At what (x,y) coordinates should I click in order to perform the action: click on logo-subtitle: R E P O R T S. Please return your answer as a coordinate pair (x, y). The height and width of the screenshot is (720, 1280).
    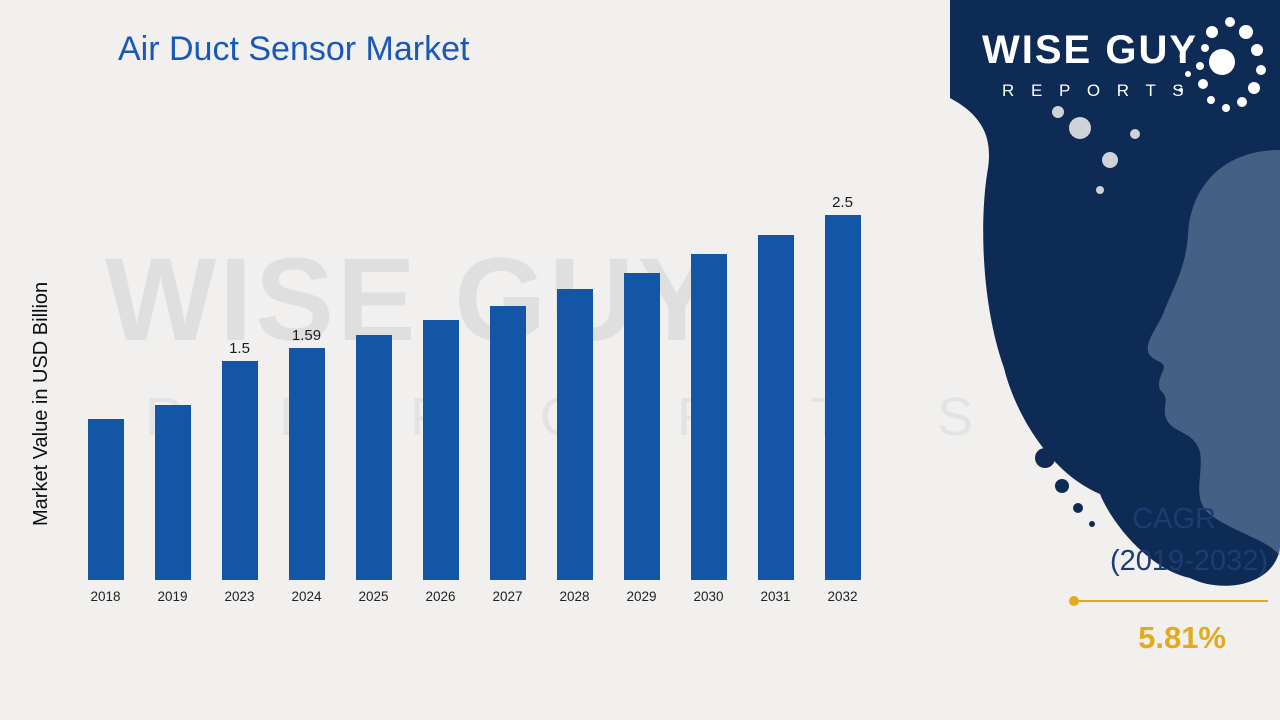
    Looking at the image, I should click on (1096, 90).